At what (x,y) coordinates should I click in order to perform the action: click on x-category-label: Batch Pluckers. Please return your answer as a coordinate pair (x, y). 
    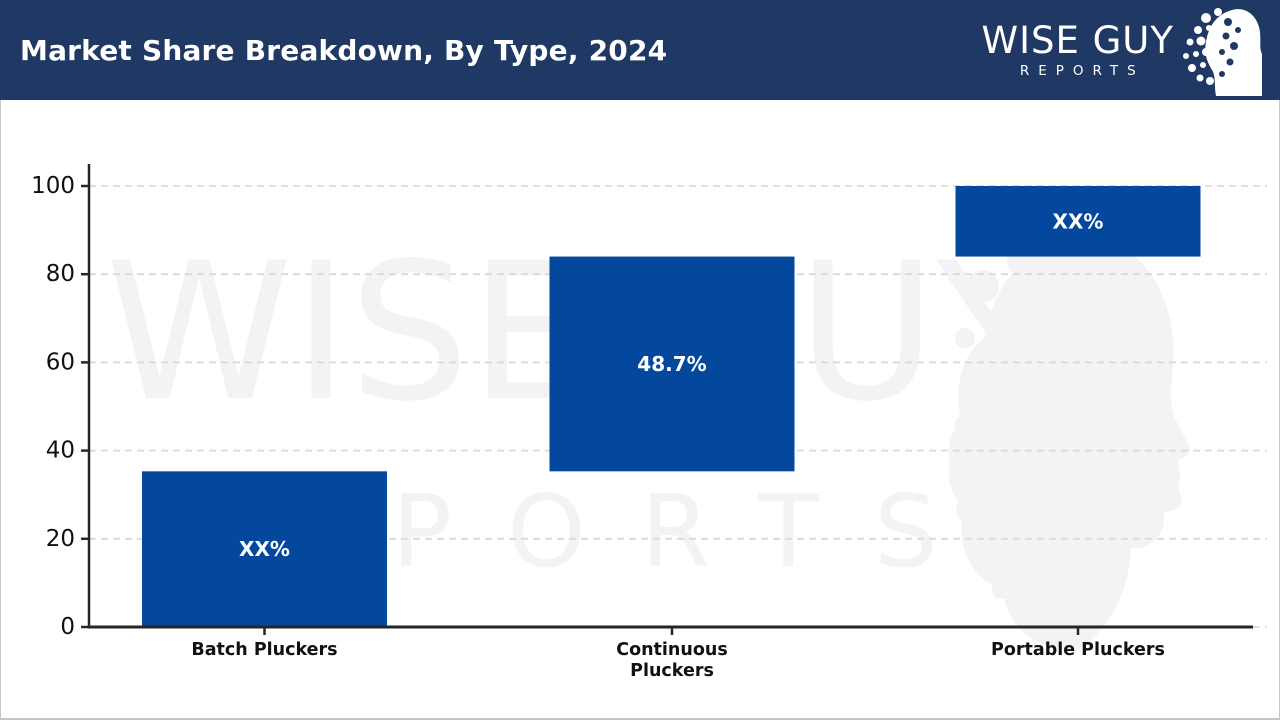
    Looking at the image, I should click on (264, 650).